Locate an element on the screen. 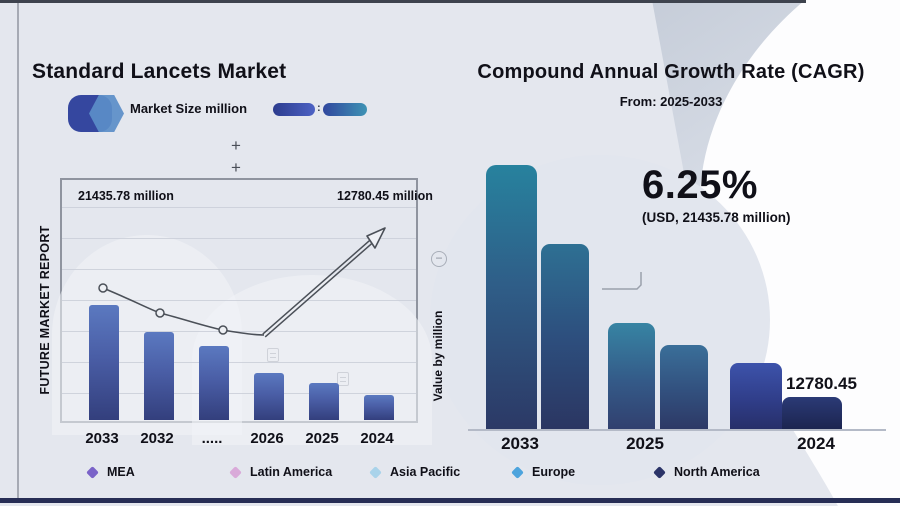  cagr-title: Compound Annual Growth Rate (CAGR) is located at coordinates (671, 72).